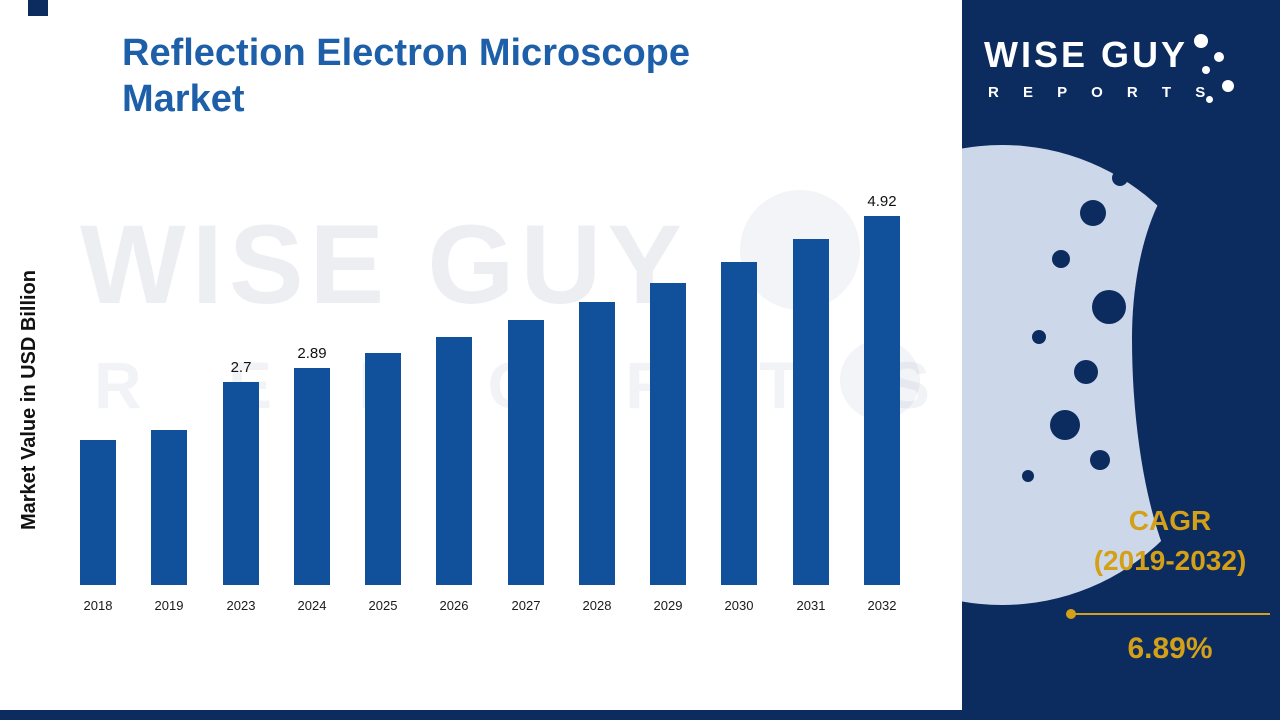 The image size is (1280, 720). Describe the element at coordinates (383, 605) in the screenshot. I see `x-tick-label: 2025` at that location.